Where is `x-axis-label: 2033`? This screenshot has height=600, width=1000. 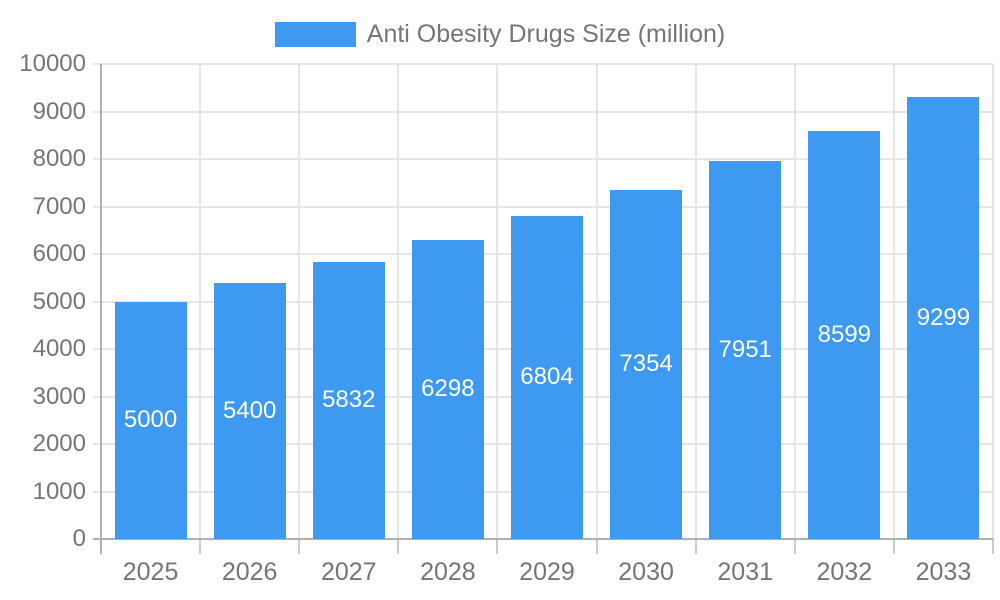 x-axis-label: 2033 is located at coordinates (943, 572).